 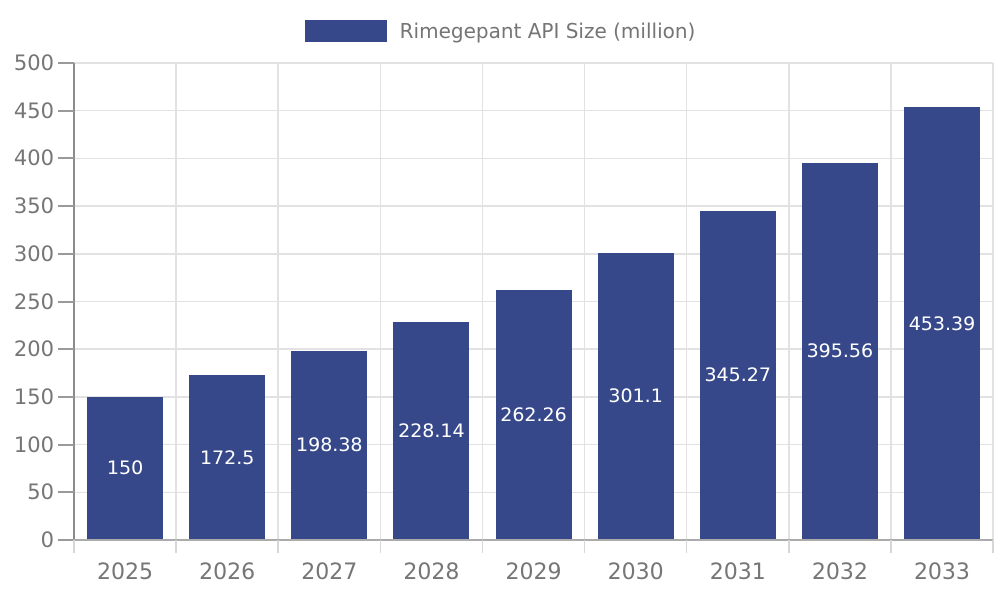 I want to click on bar-value-label: 150, so click(x=125, y=468).